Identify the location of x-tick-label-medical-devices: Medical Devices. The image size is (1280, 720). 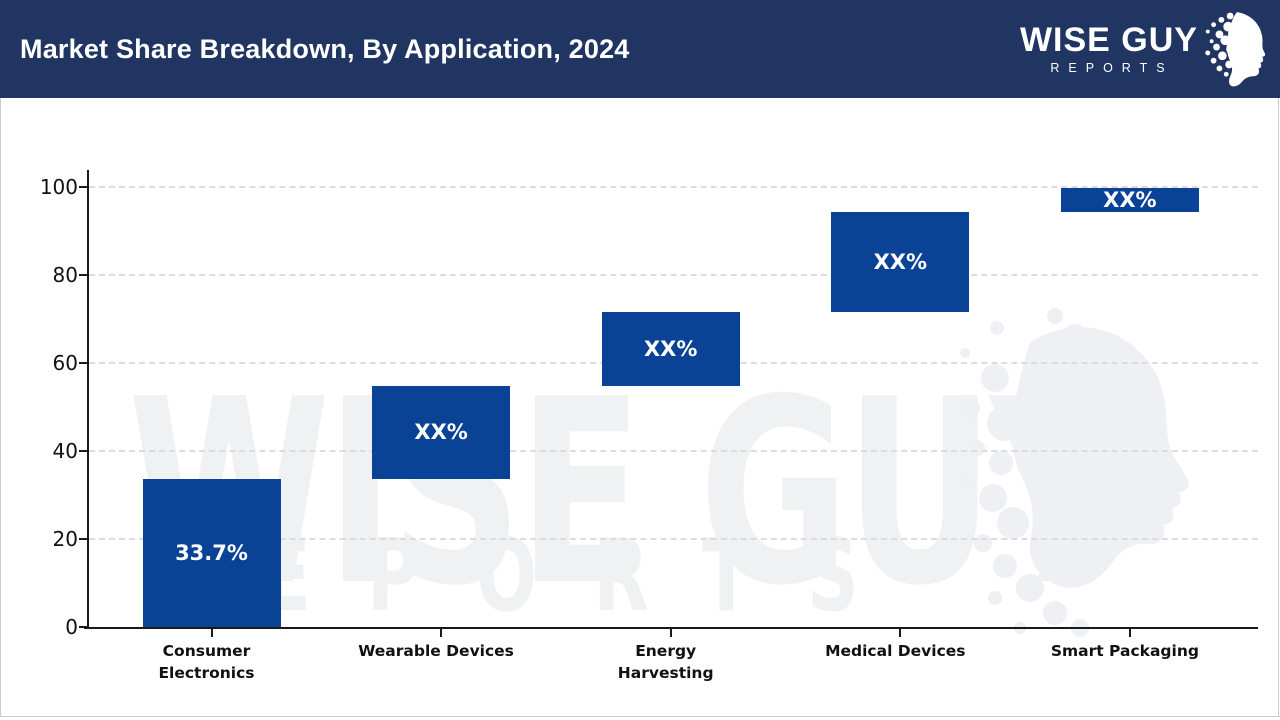
(895, 651).